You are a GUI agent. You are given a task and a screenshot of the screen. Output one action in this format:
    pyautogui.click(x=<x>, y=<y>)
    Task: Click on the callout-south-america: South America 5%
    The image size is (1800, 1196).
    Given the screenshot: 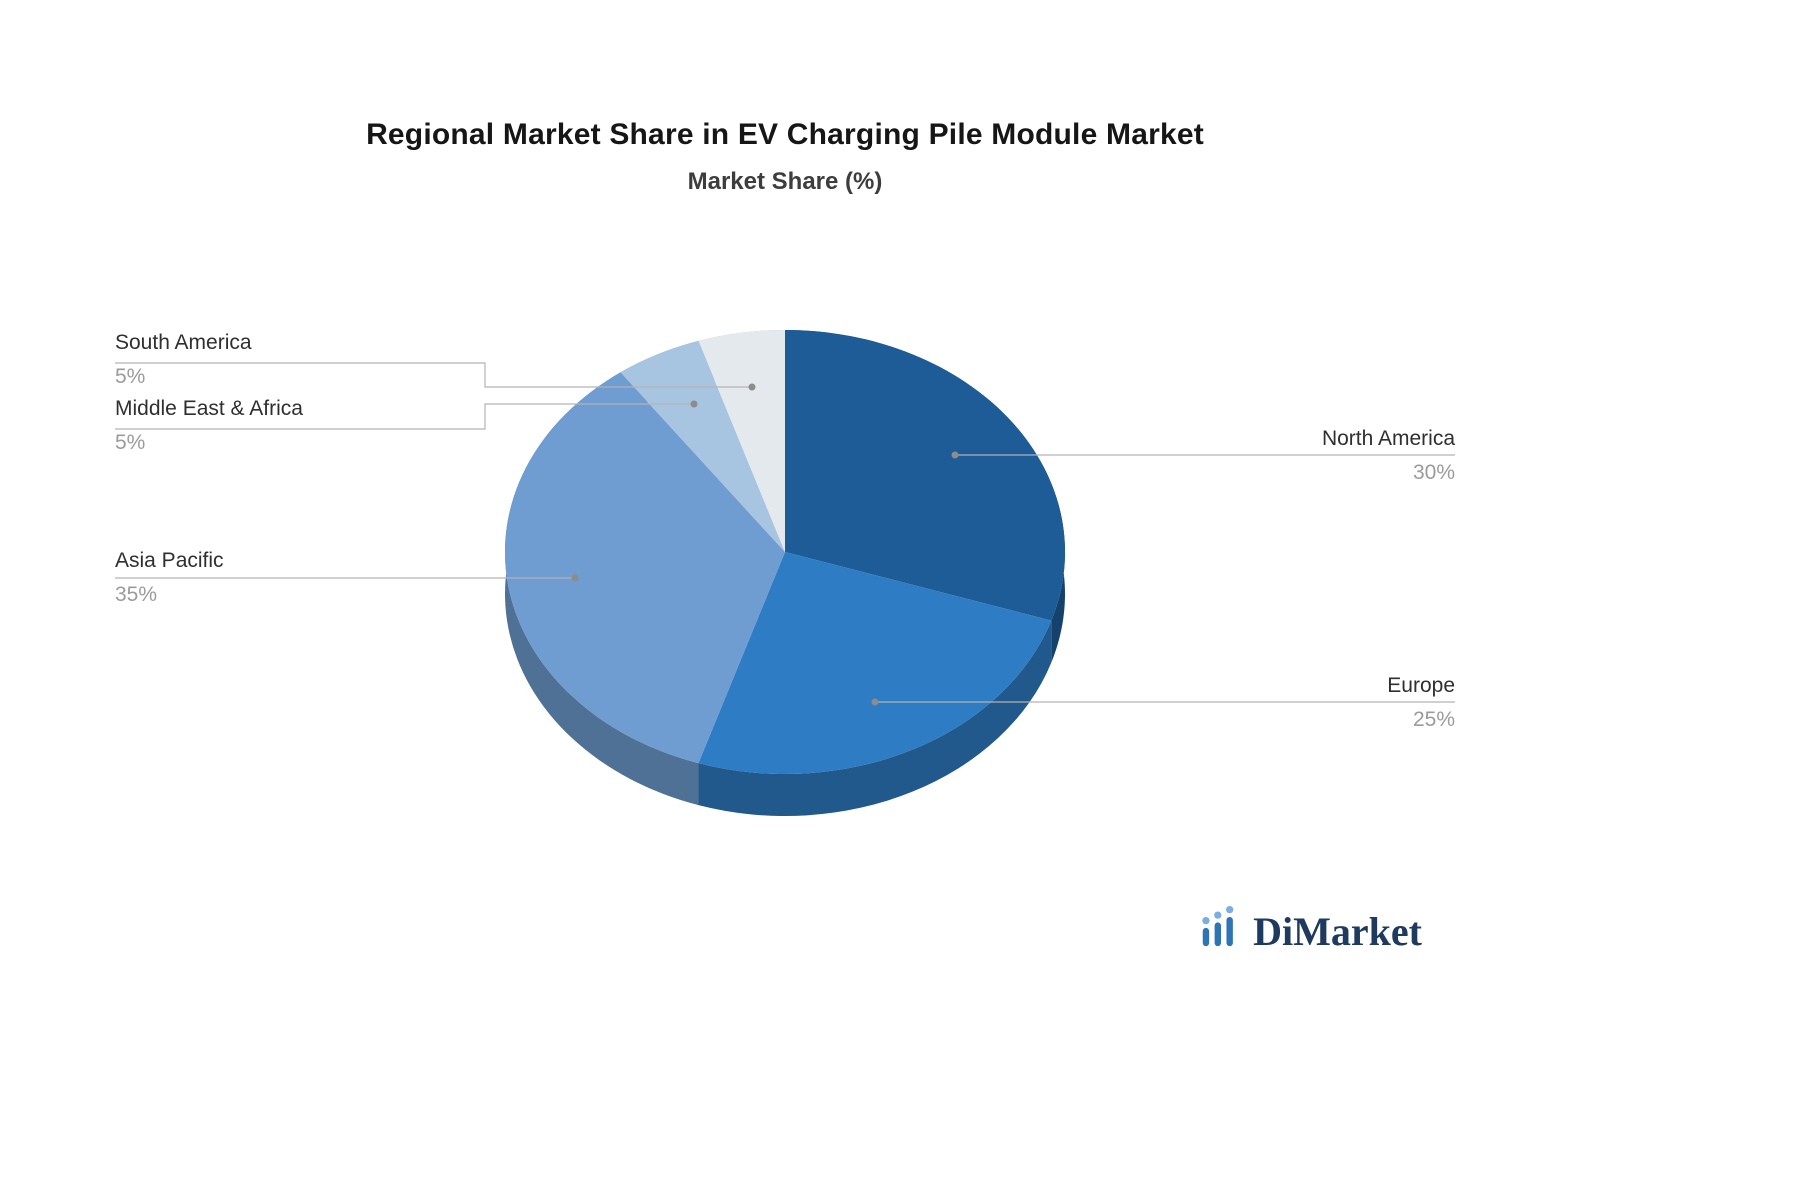 What is the action you would take?
    pyautogui.click(x=183, y=360)
    